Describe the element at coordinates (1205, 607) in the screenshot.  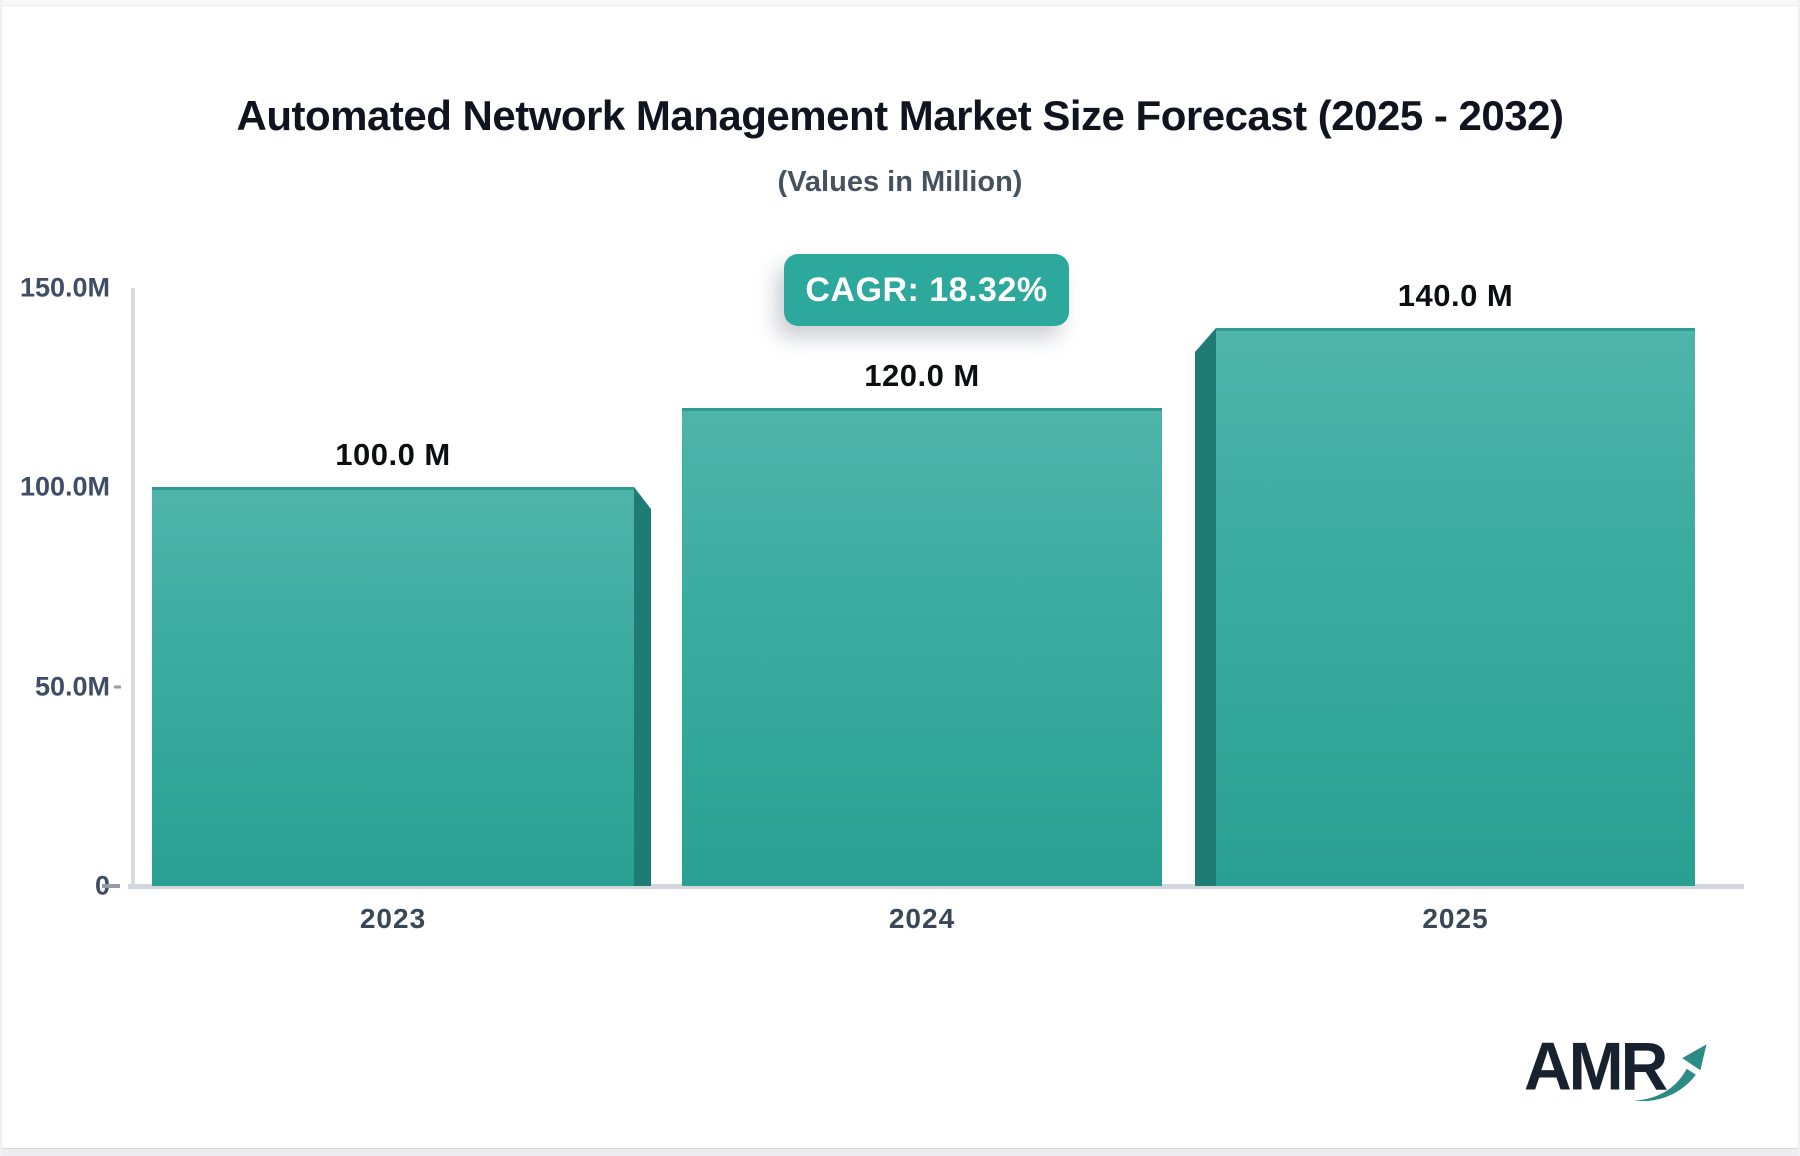
I see `bar-3d-side-2025` at that location.